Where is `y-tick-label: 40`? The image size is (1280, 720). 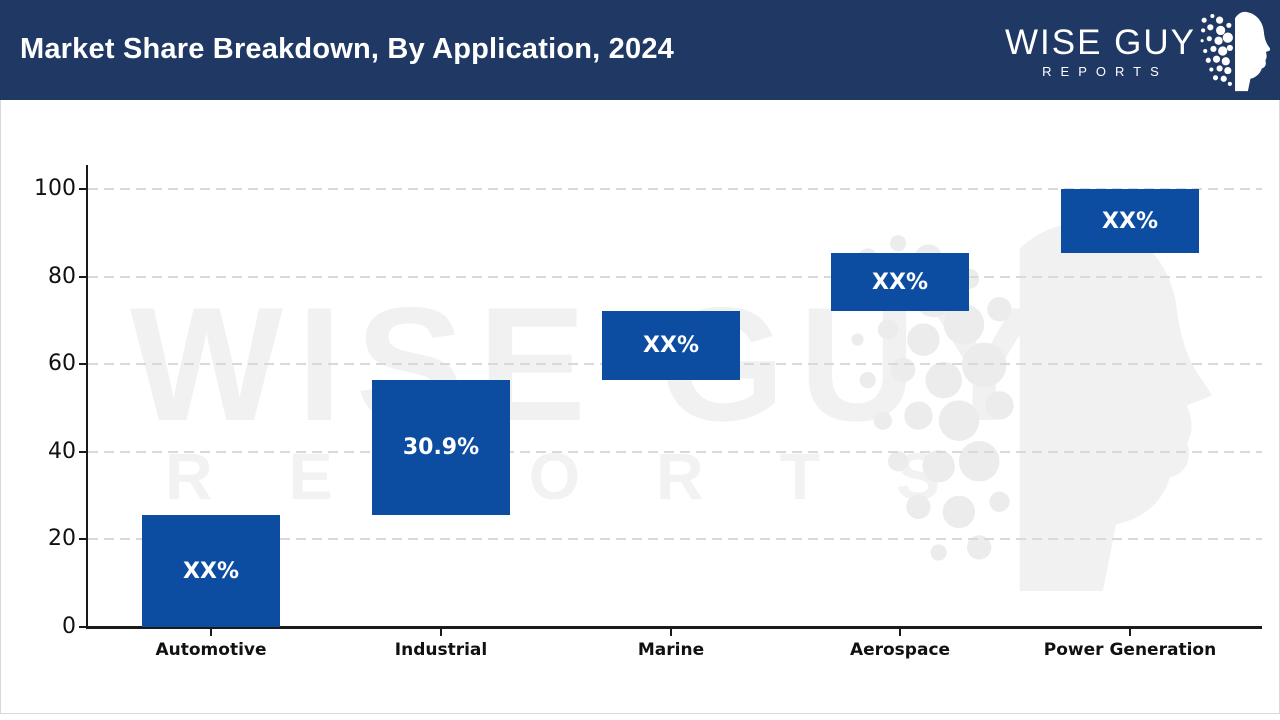
y-tick-label: 40 is located at coordinates (62, 451).